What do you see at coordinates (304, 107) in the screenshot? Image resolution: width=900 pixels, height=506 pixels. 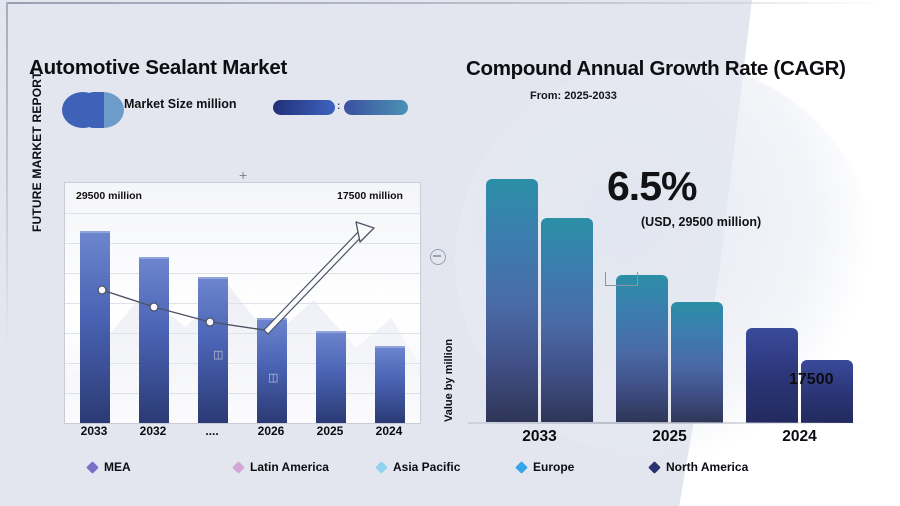 I see `legend-pill-primary` at bounding box center [304, 107].